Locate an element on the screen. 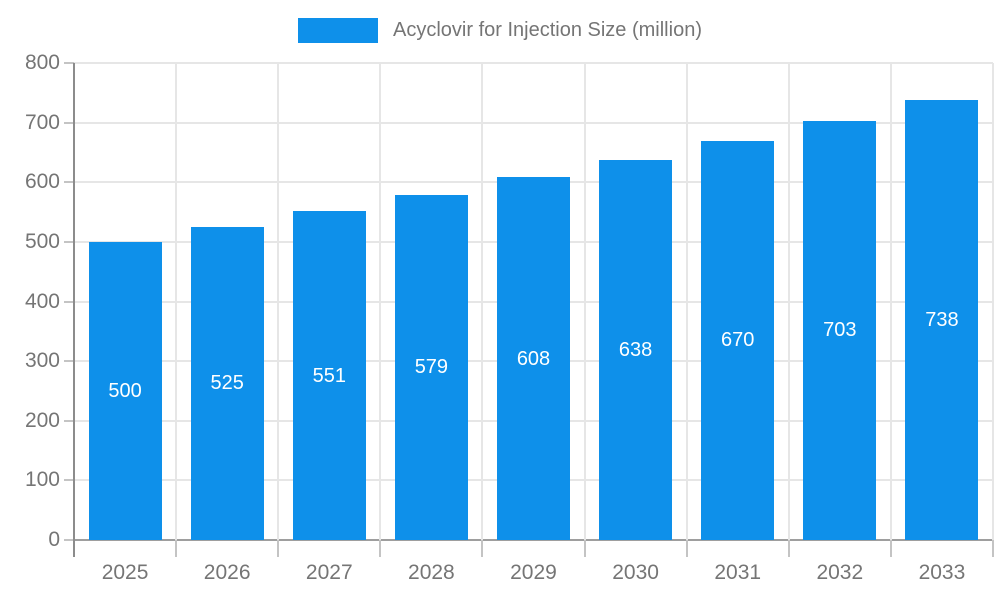 This screenshot has height=600, width=1000. y-axis-tick-label: 500 is located at coordinates (42, 241).